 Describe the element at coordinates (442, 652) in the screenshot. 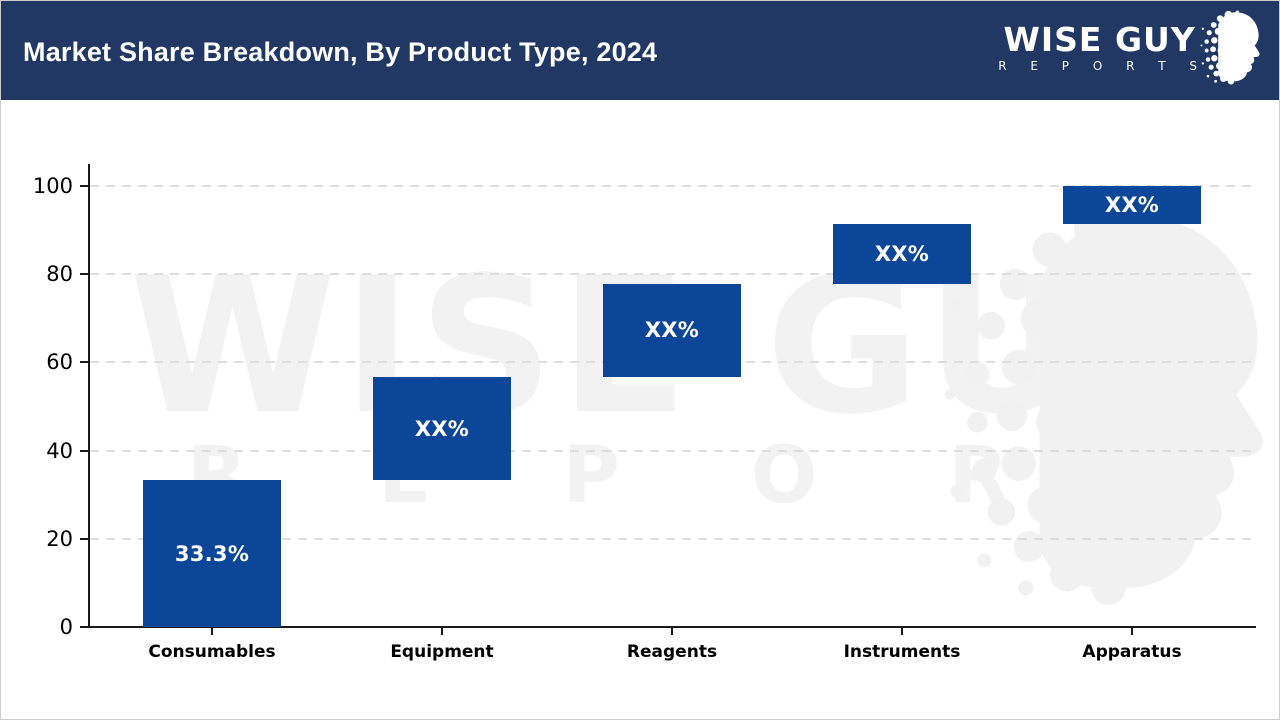

I see `x-tick-label: Equipment` at that location.